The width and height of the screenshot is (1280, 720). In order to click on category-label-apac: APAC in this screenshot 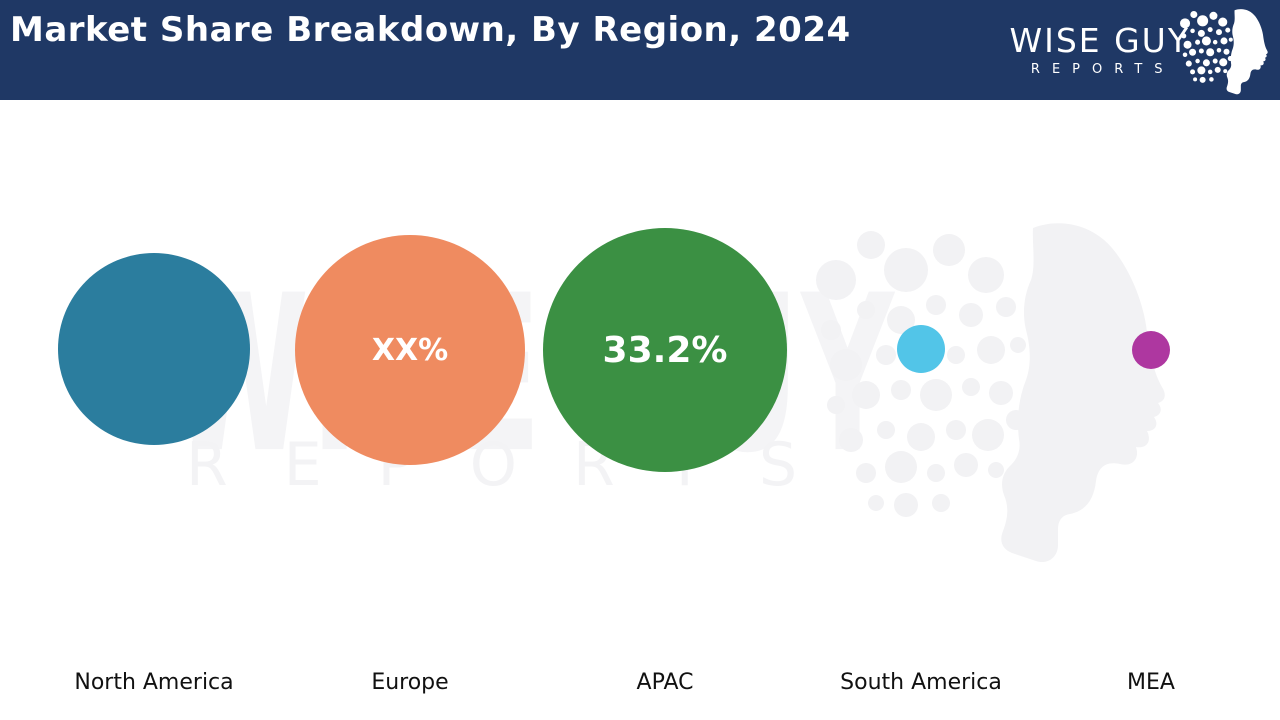, I will do `click(665, 682)`.